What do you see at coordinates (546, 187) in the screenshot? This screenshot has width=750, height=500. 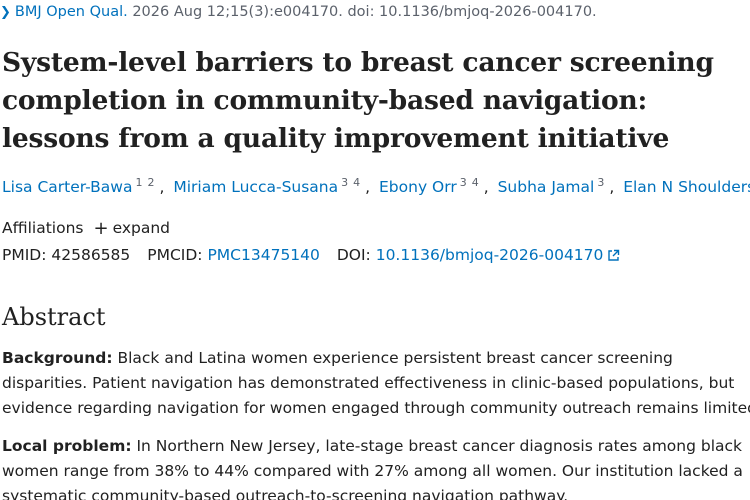 I see `author-link: Subha Jamal` at bounding box center [546, 187].